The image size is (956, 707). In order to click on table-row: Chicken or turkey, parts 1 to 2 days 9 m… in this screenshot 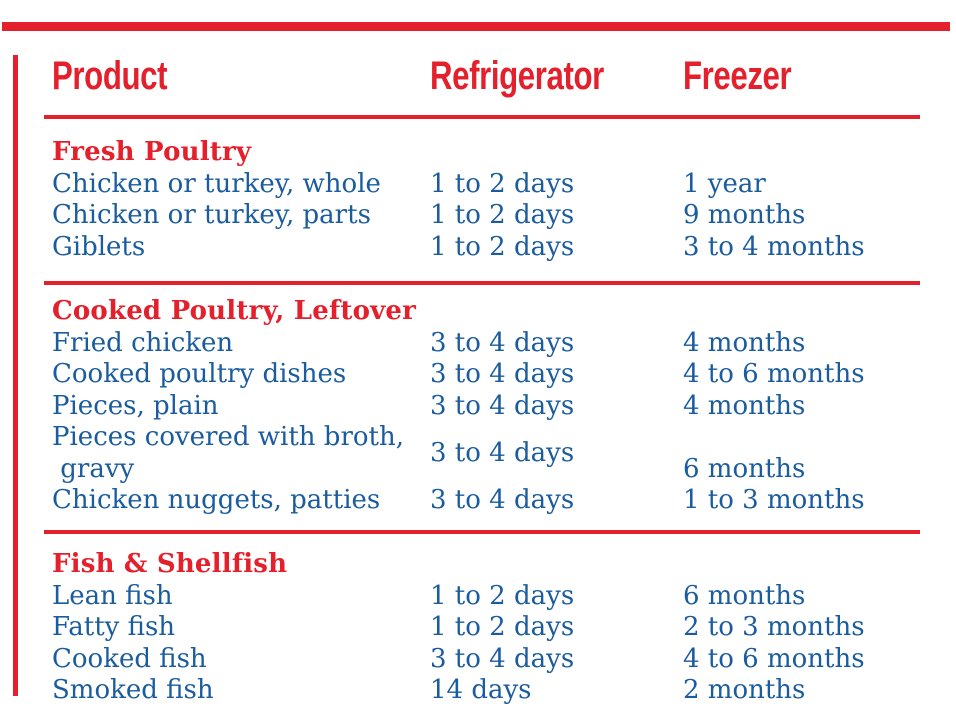, I will do `click(486, 216)`.